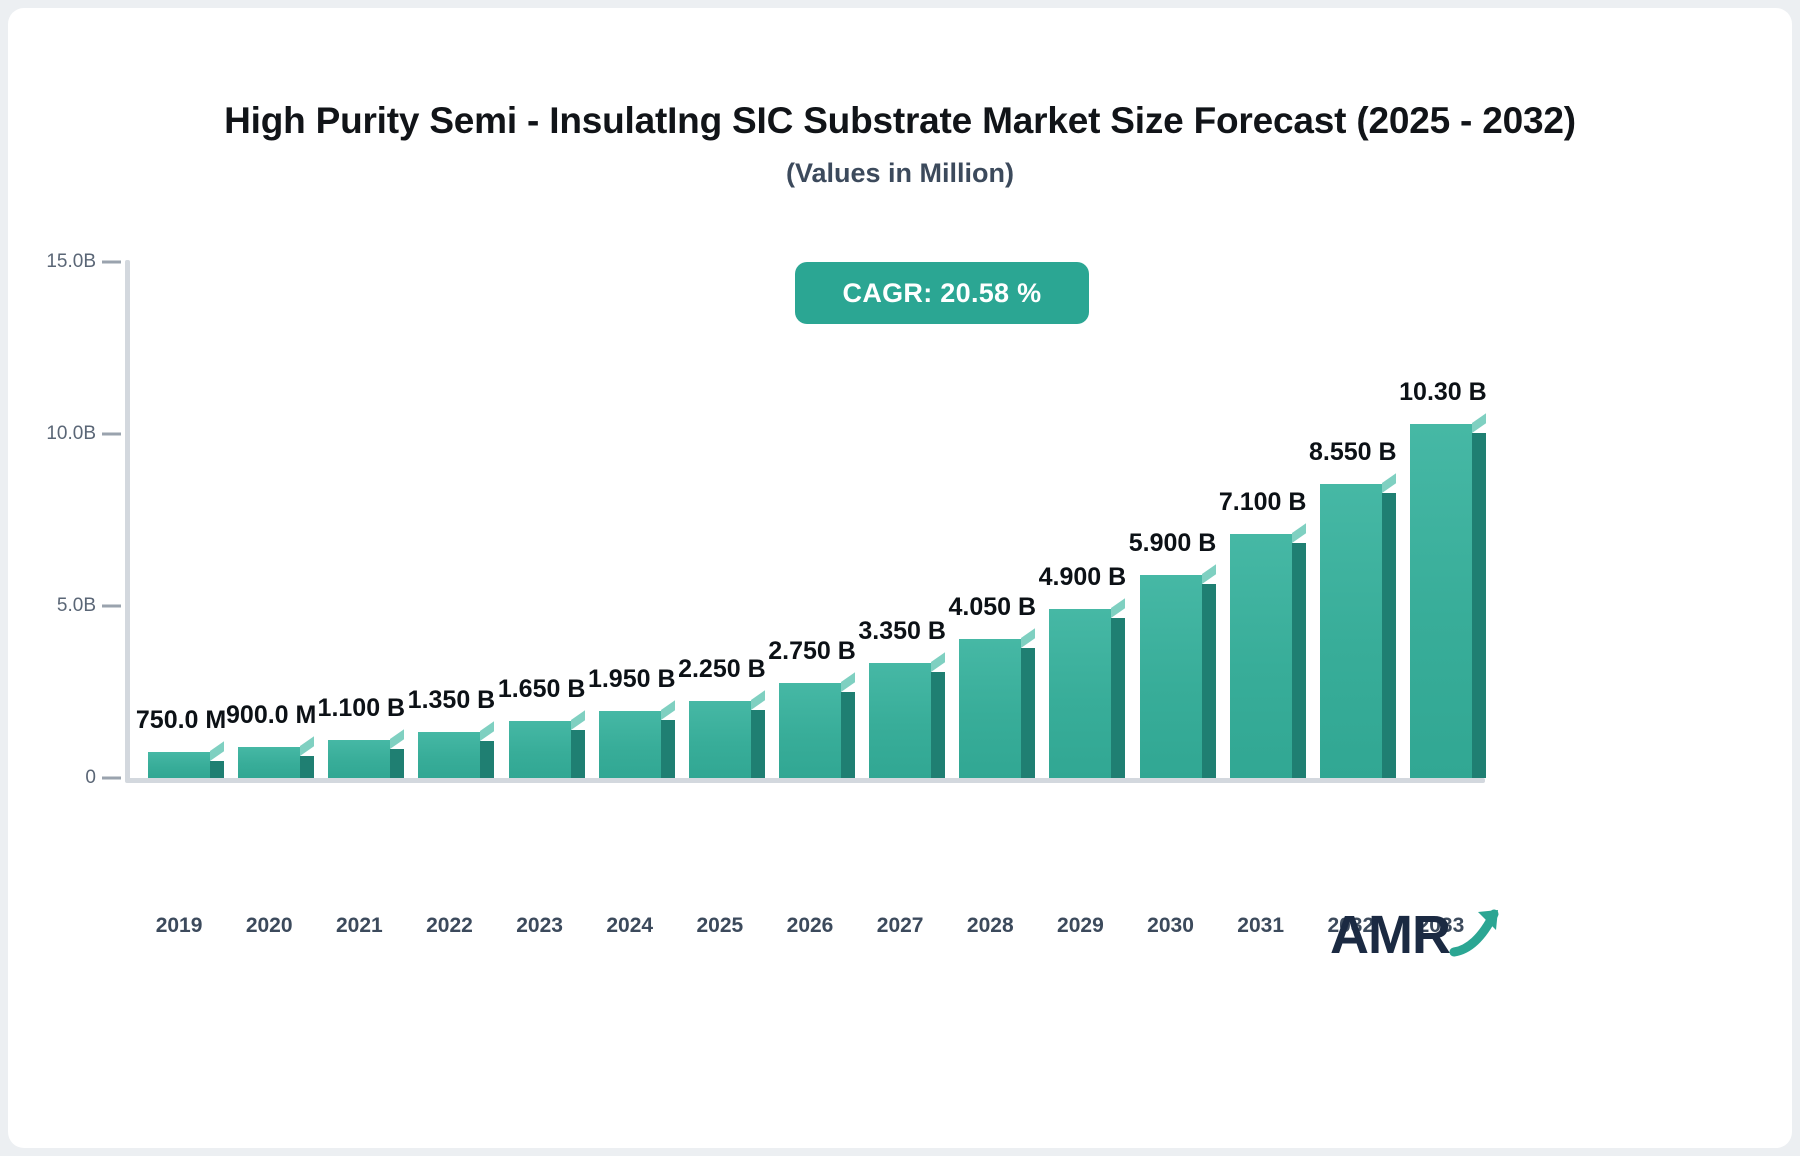 The width and height of the screenshot is (1800, 1156). Describe the element at coordinates (90, 777) in the screenshot. I see `y-axis-tick-label: 0` at that location.